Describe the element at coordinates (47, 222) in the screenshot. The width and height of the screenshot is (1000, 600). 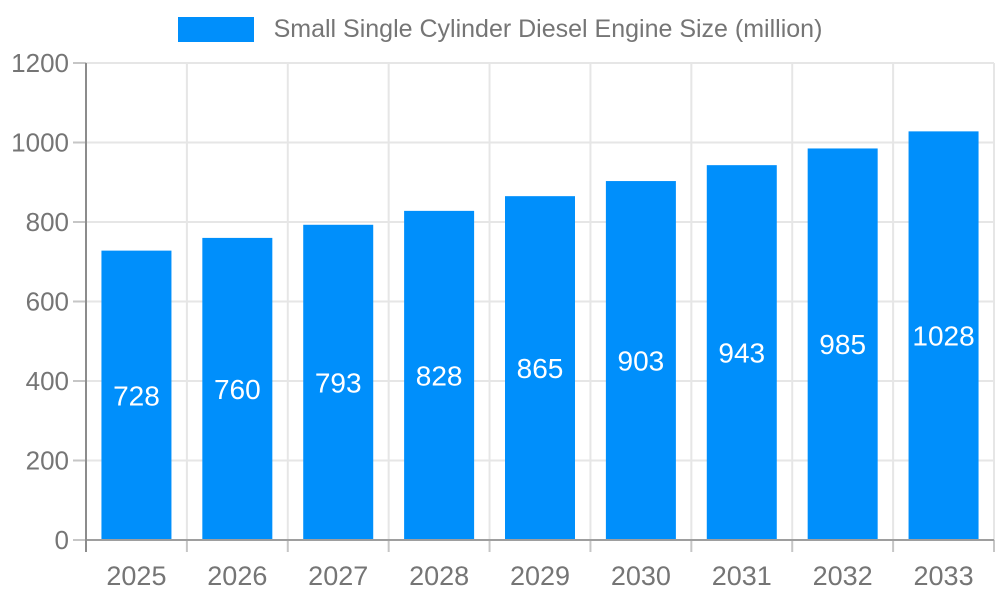
I see `y-axis-label-800: 800` at that location.